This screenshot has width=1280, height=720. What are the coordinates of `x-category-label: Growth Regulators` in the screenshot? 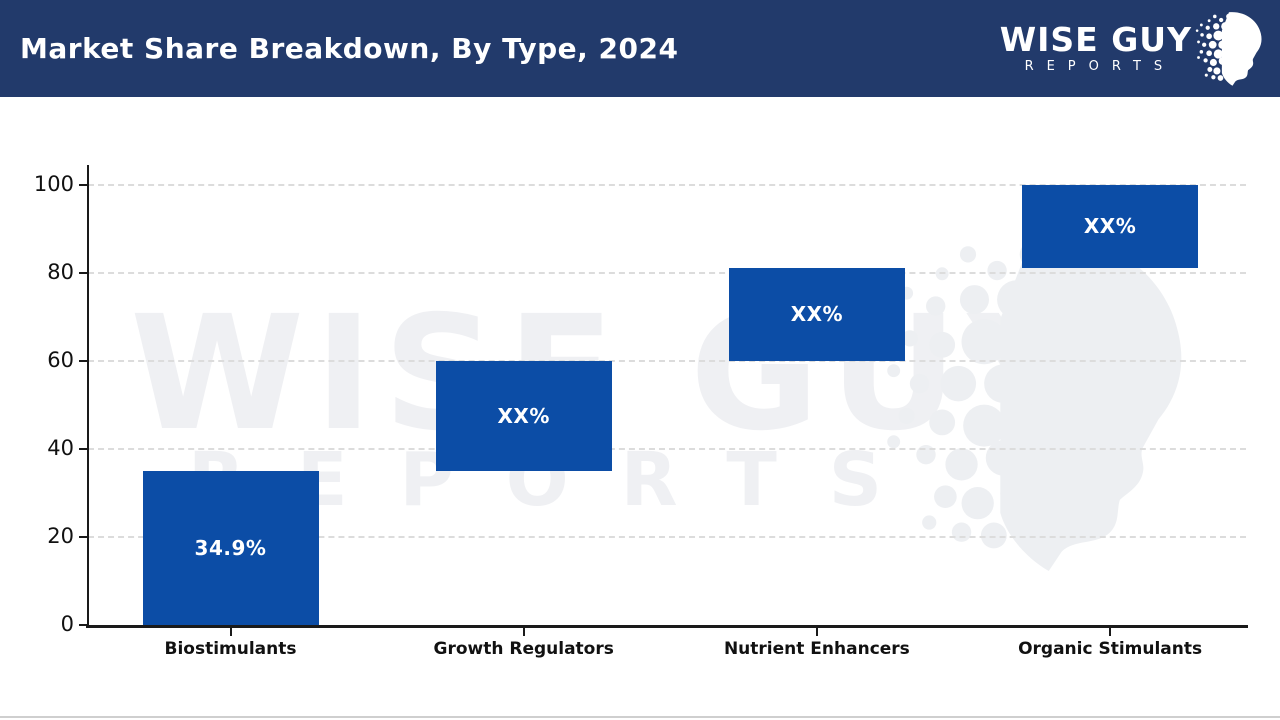 It's located at (523, 649).